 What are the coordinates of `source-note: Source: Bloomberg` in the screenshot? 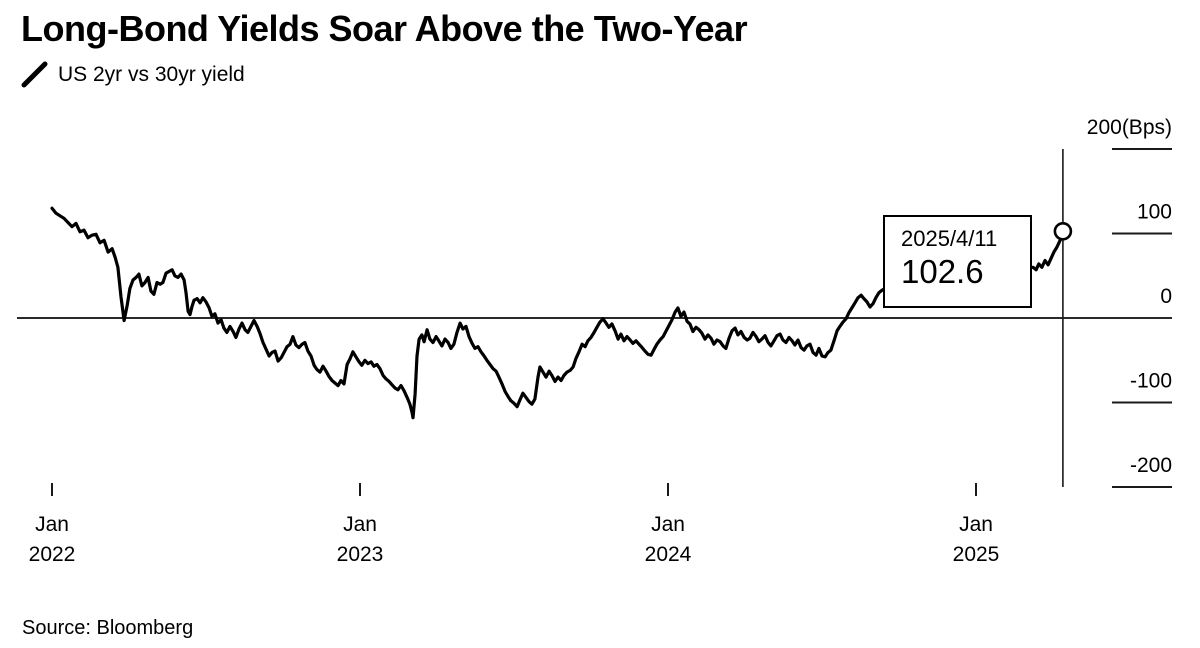 It's located at (108, 628).